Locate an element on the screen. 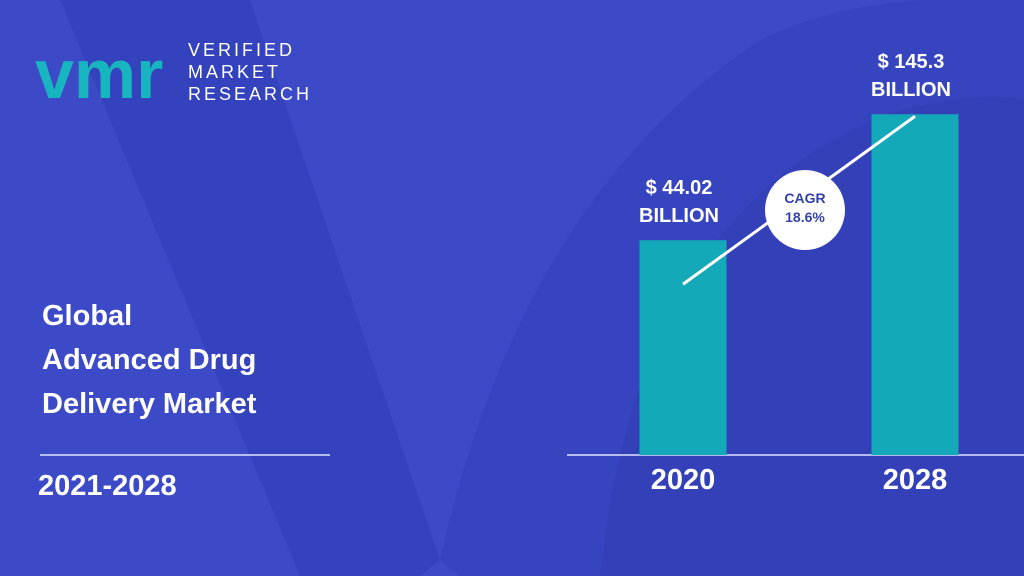 Image resolution: width=1024 pixels, height=576 pixels. title-line: Advanced Drug is located at coordinates (149, 360).